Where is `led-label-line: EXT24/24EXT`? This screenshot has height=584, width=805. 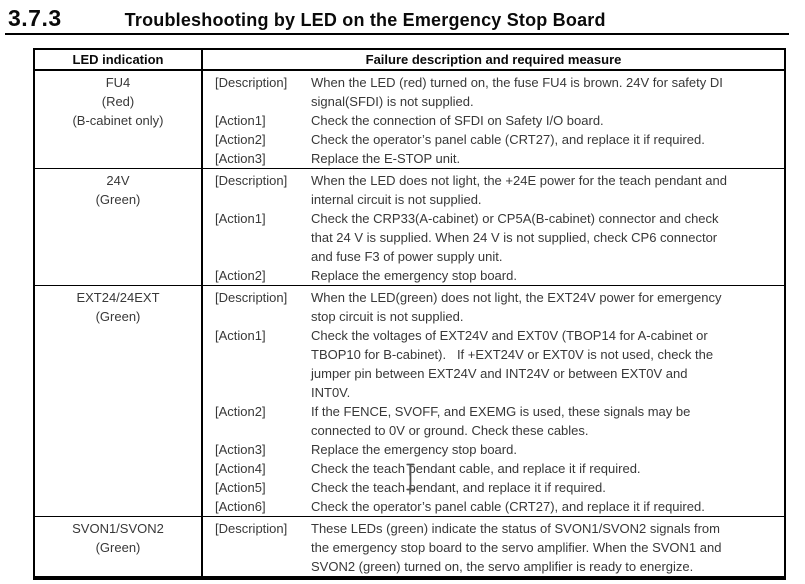 led-label-line: EXT24/24EXT is located at coordinates (118, 297).